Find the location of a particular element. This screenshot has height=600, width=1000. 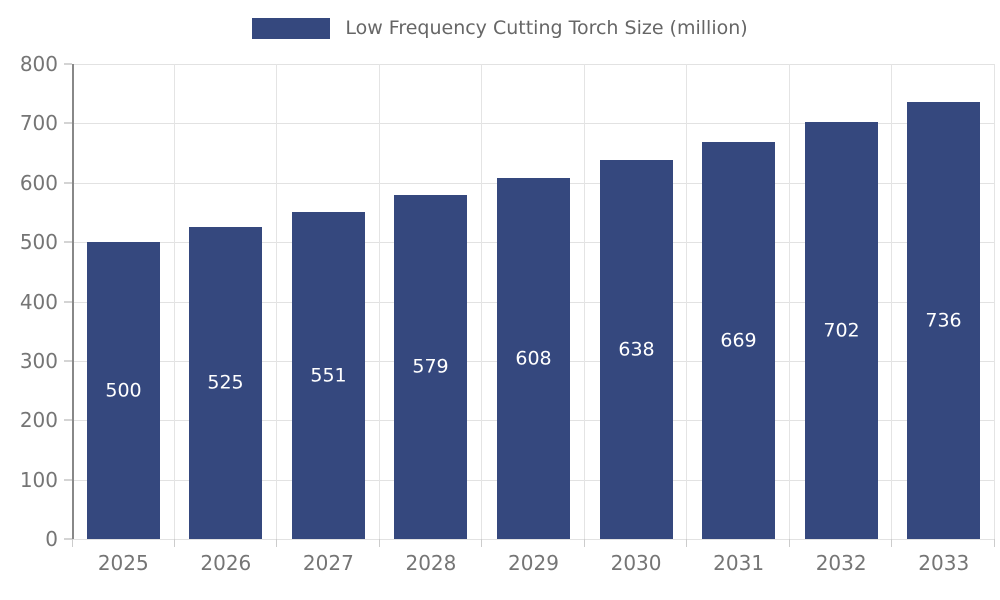

bar-value-label: 638 is located at coordinates (636, 349).